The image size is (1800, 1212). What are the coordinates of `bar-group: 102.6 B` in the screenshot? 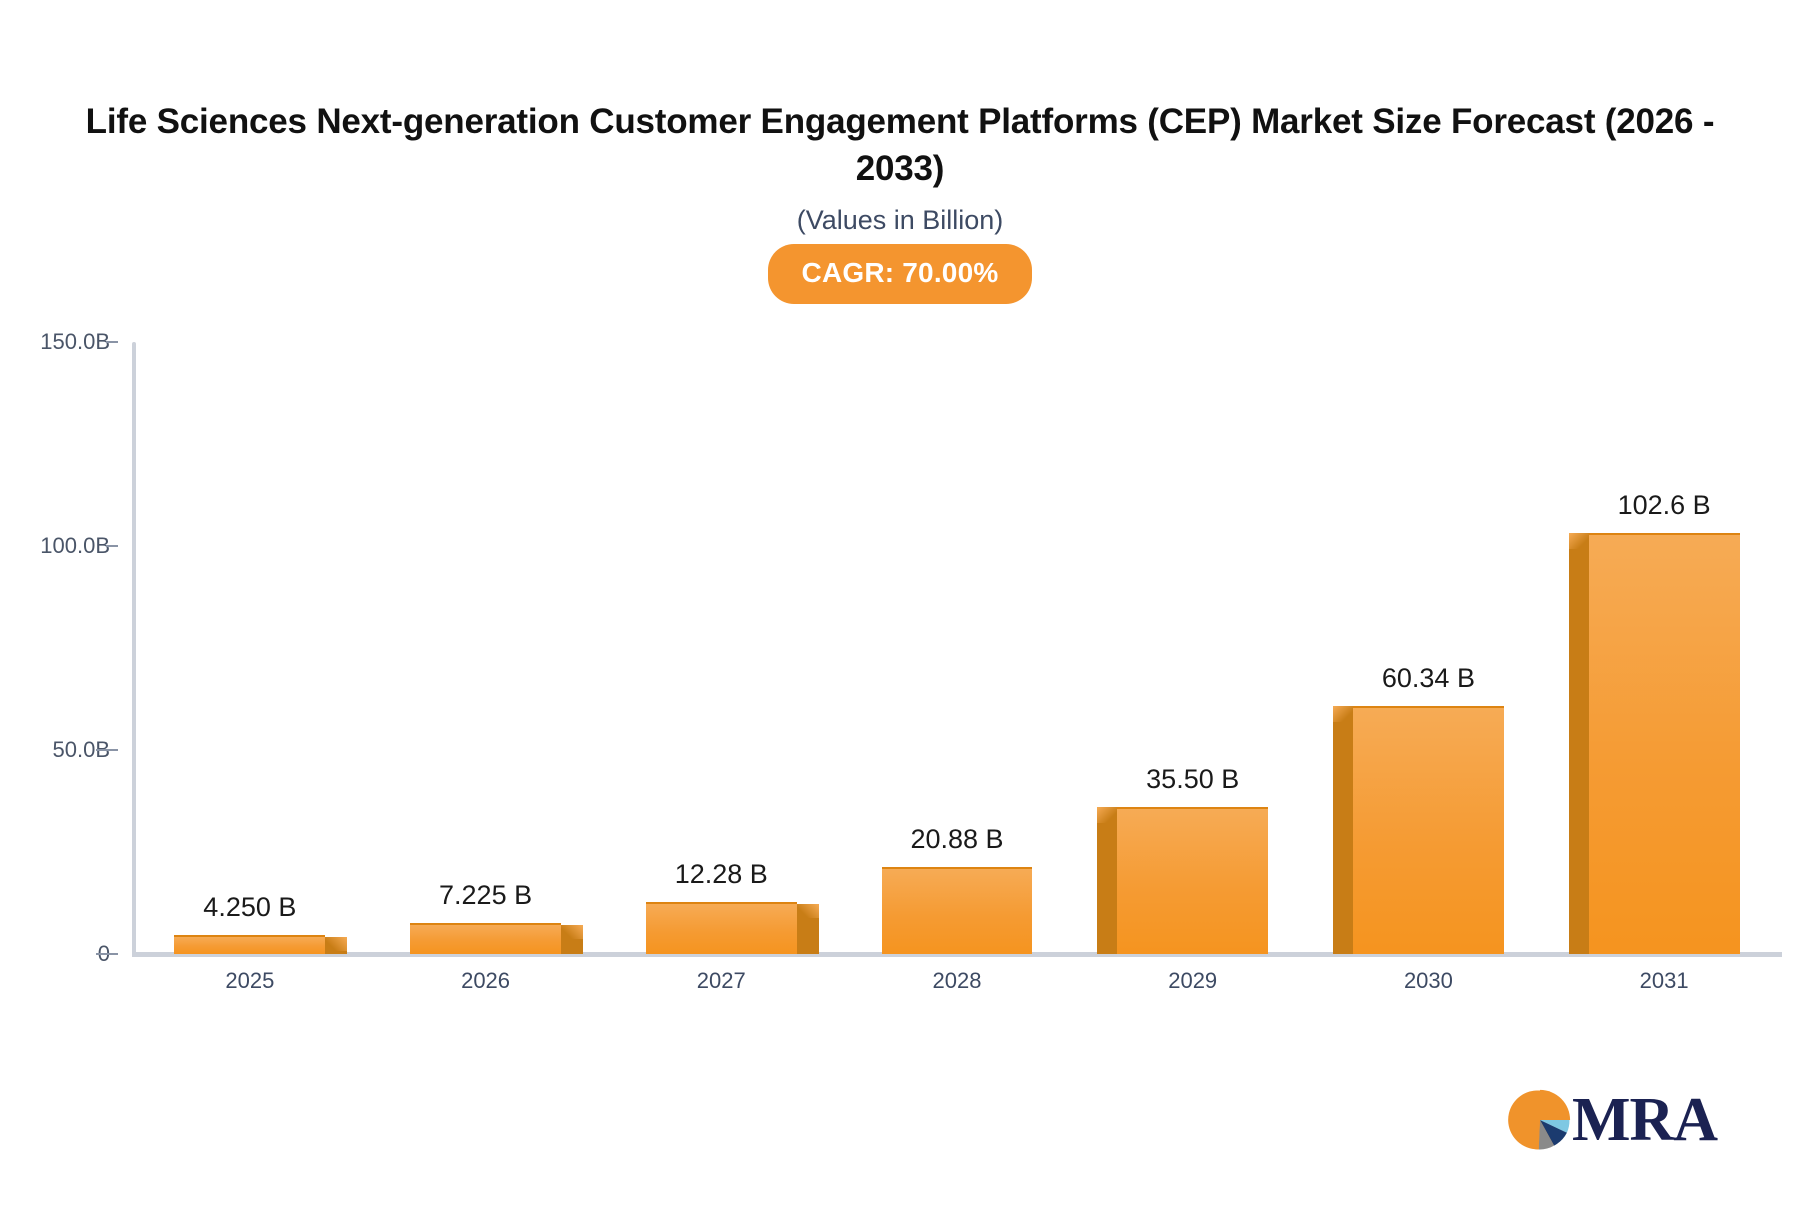 It's located at (1654, 648).